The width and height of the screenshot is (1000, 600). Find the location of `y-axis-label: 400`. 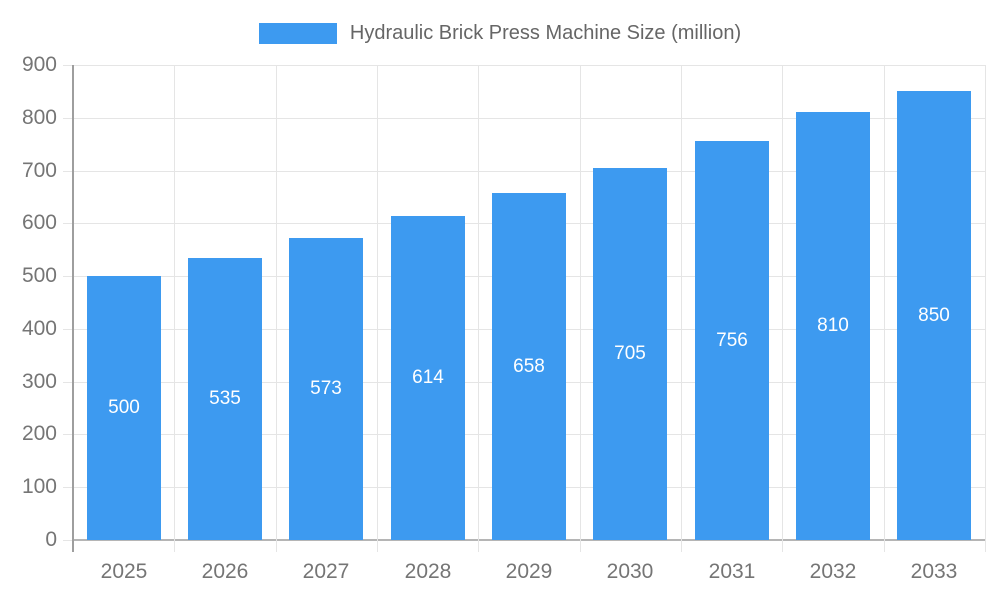

y-axis-label: 400 is located at coordinates (39, 328).